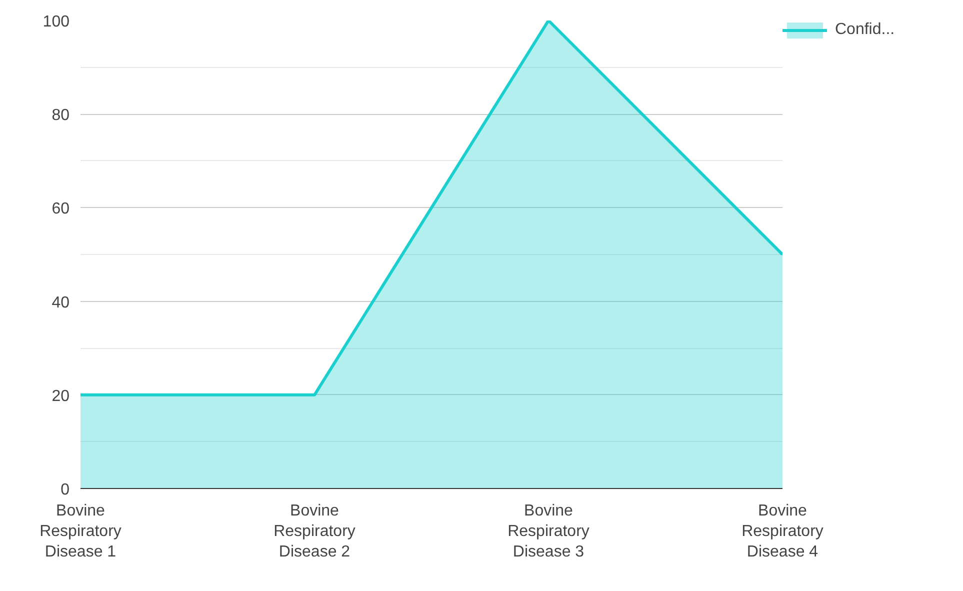  I want to click on y-tick-label: 20, so click(61, 396).